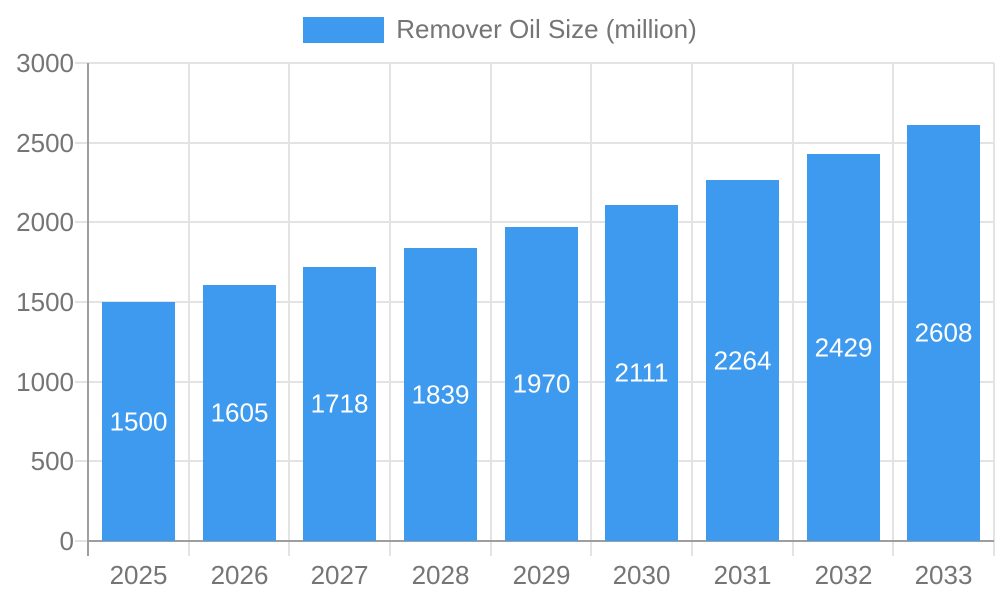 Image resolution: width=1000 pixels, height=600 pixels. I want to click on y-axis-label: 2000, so click(45, 222).